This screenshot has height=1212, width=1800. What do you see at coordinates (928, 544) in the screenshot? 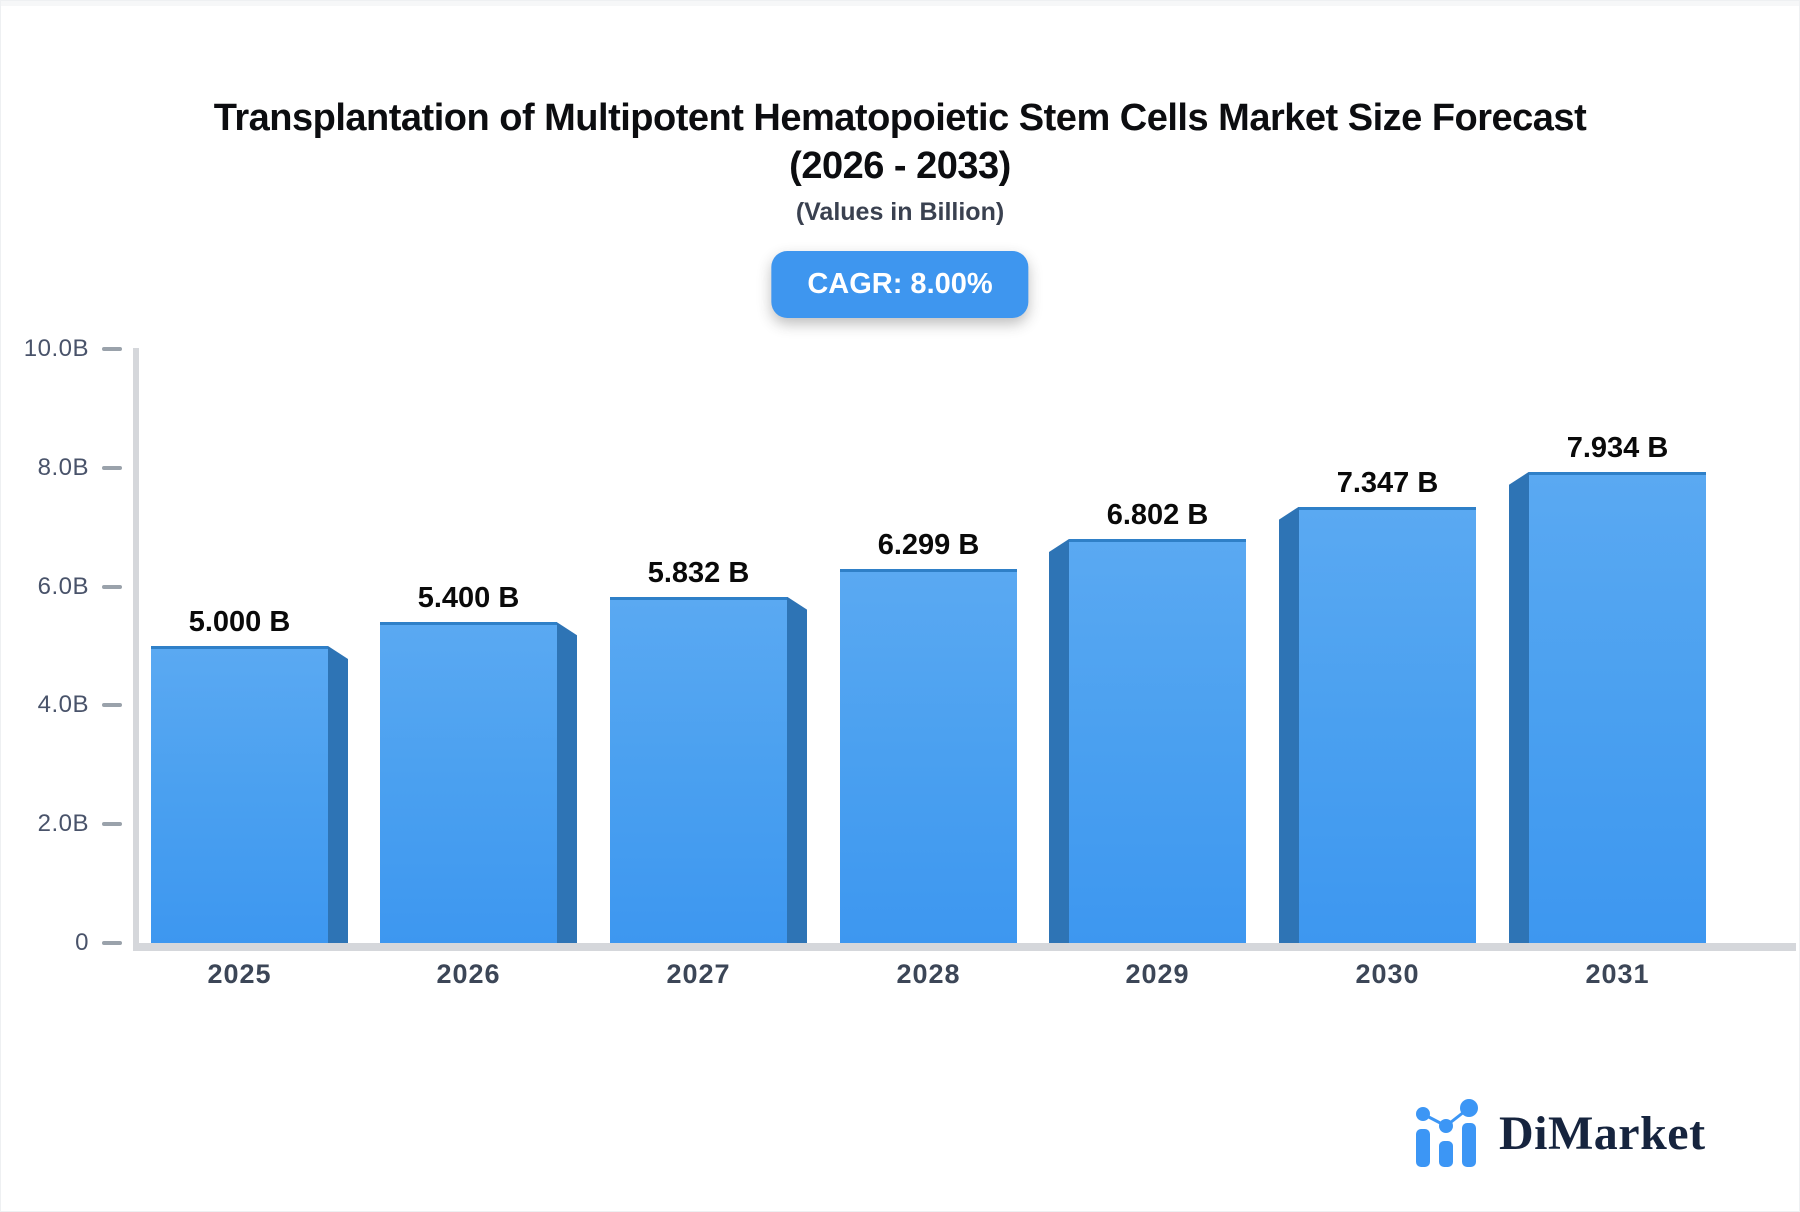
I see `bar-value-label: 6.299 B` at bounding box center [928, 544].